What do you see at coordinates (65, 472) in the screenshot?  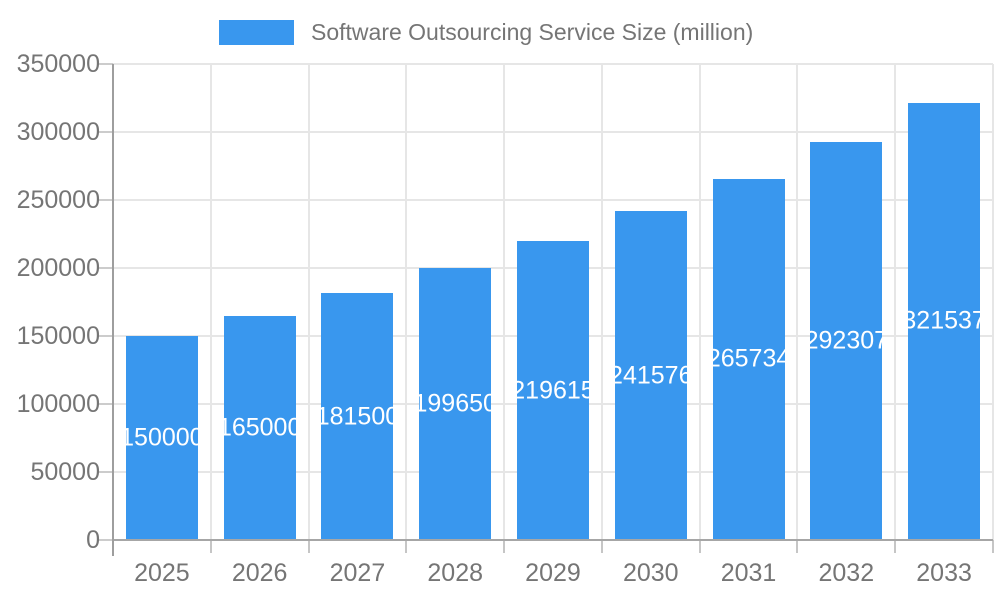 I see `y-axis-tick-label: 50000` at bounding box center [65, 472].